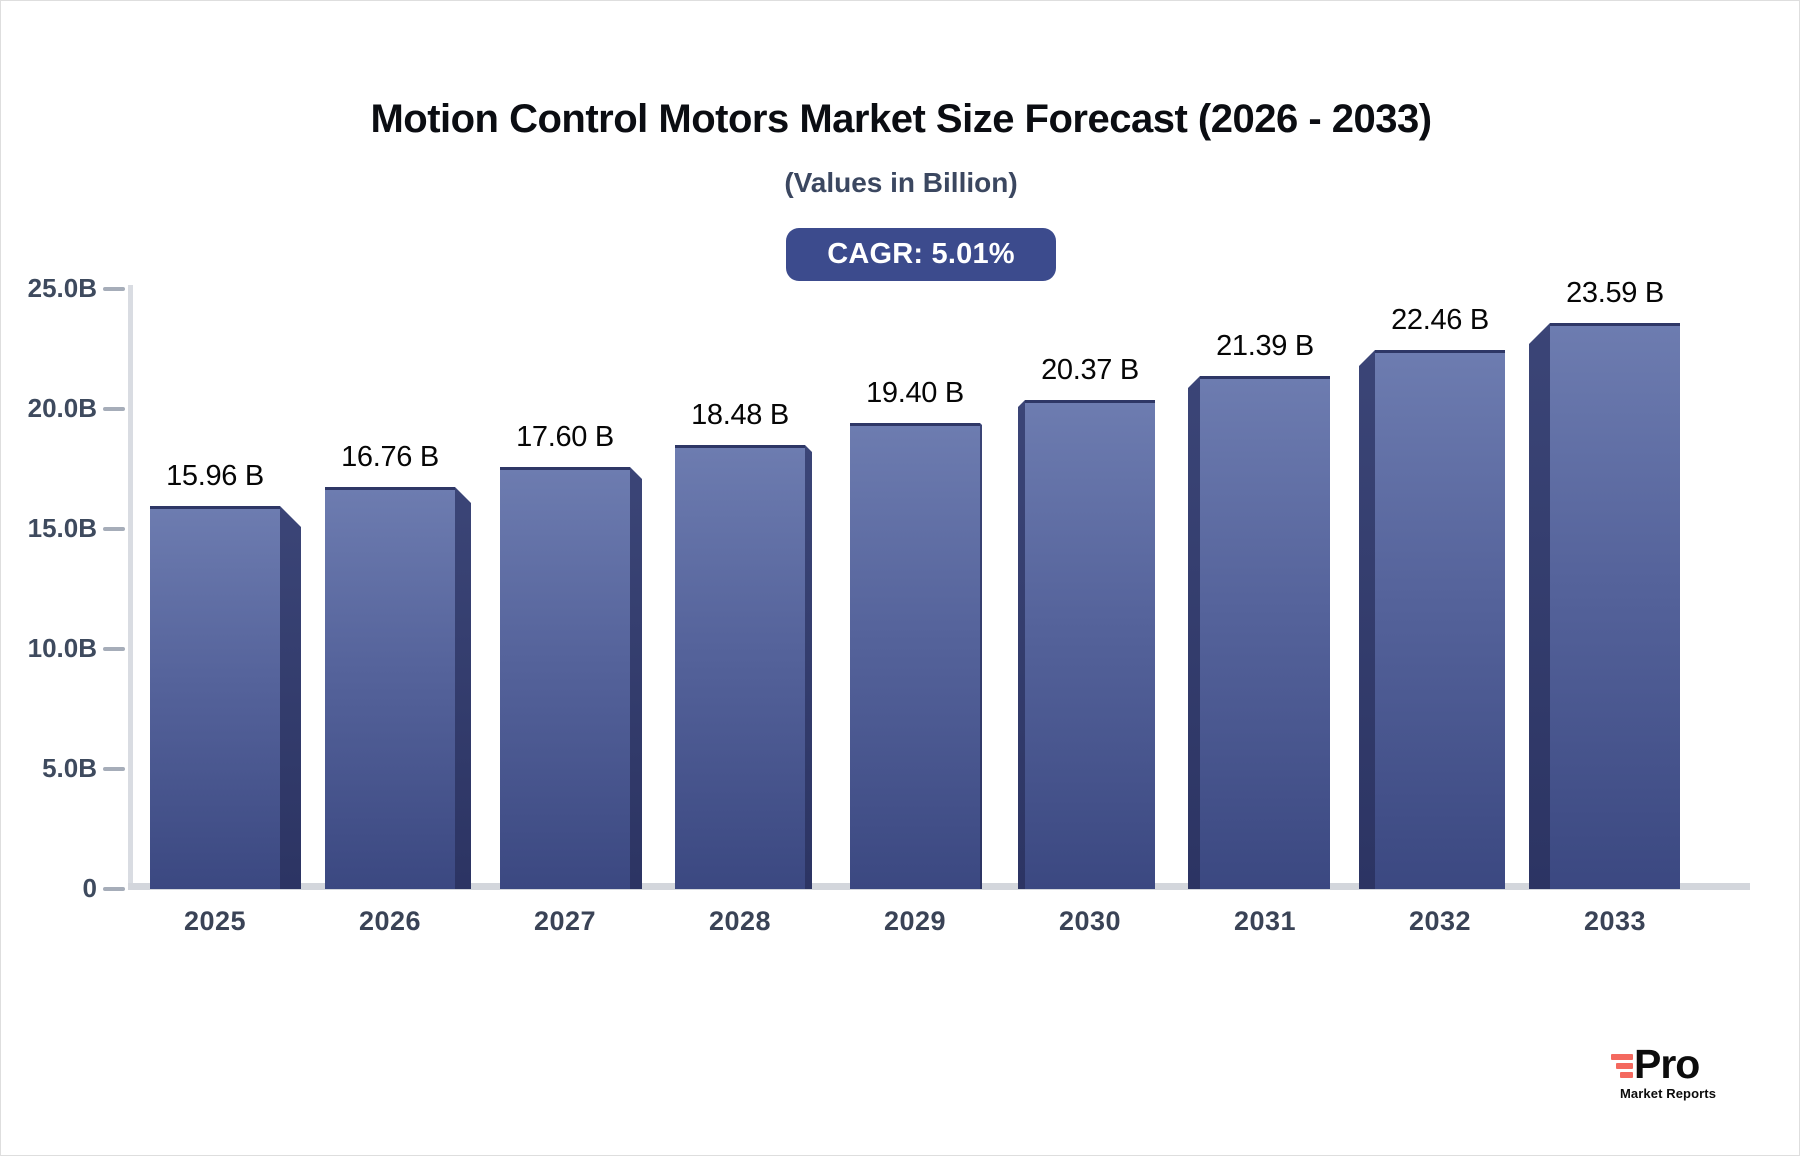  Describe the element at coordinates (1615, 293) in the screenshot. I see `bar-value-label: 23.59 B` at that location.